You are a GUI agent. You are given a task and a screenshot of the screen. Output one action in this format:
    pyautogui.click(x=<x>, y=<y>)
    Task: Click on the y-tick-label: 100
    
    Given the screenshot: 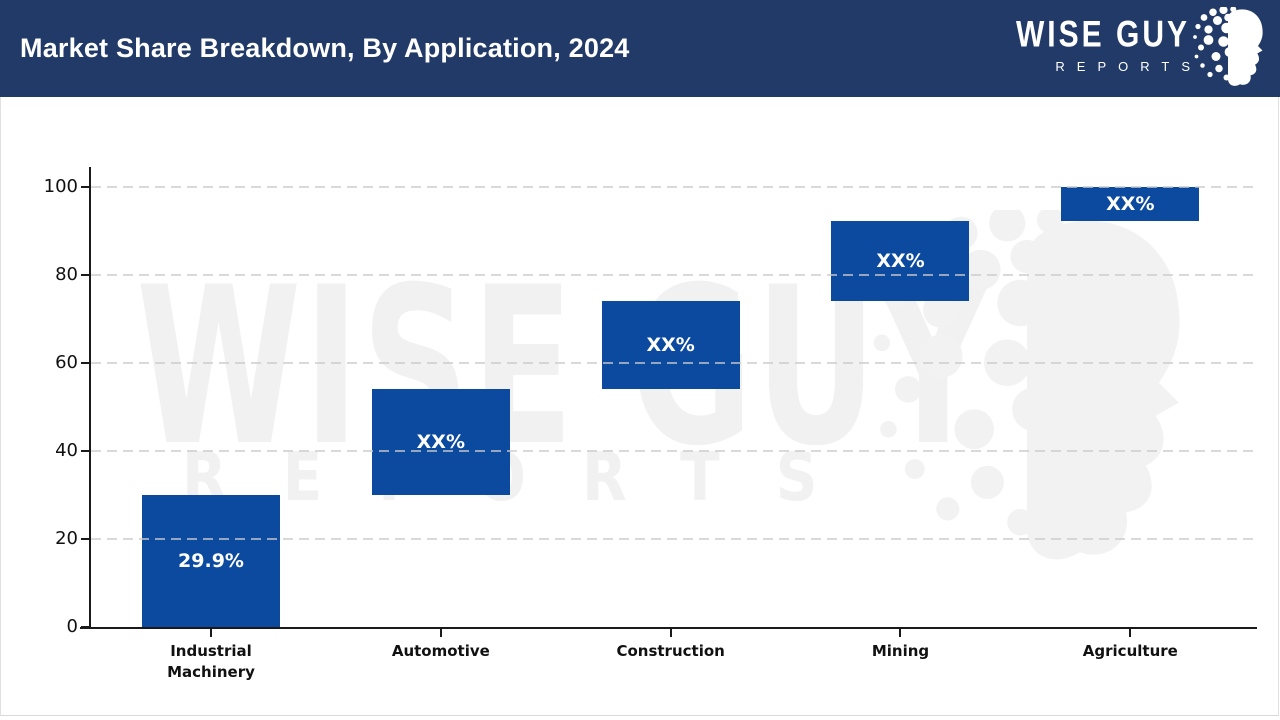 What is the action you would take?
    pyautogui.click(x=60, y=186)
    